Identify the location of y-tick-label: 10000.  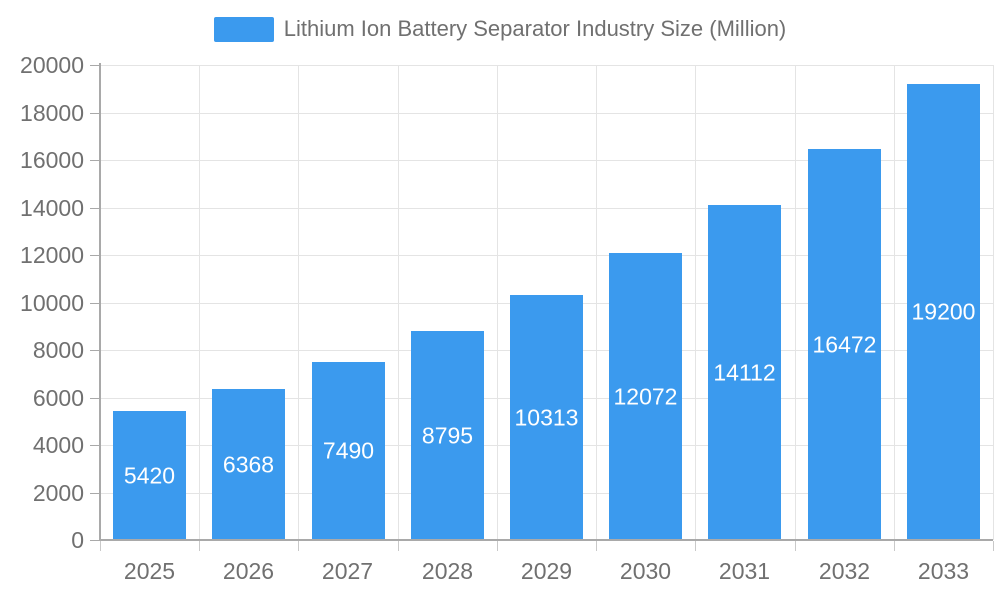
(52, 303).